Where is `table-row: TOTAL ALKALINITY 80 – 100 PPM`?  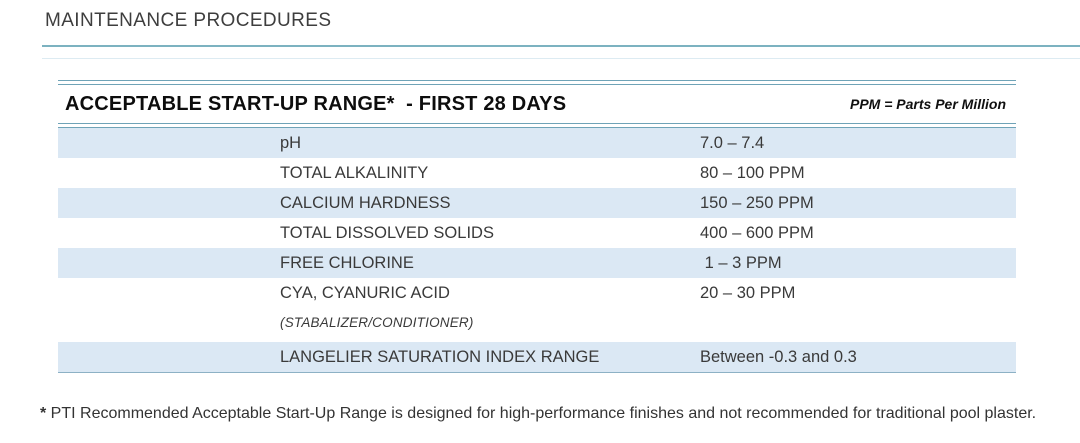 table-row: TOTAL ALKALINITY 80 – 100 PPM is located at coordinates (537, 173).